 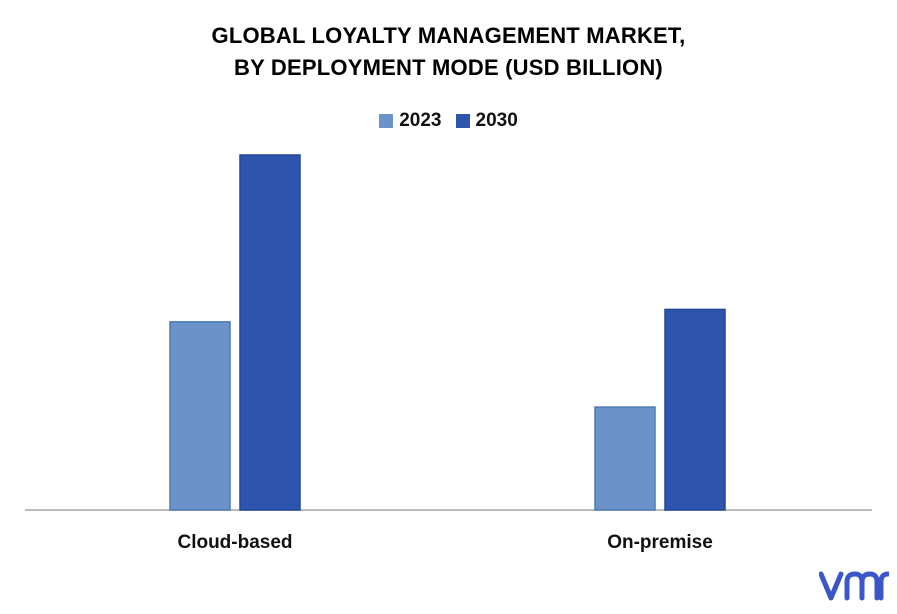 What do you see at coordinates (270, 332) in the screenshot?
I see `bar-cloud-based-2030` at bounding box center [270, 332].